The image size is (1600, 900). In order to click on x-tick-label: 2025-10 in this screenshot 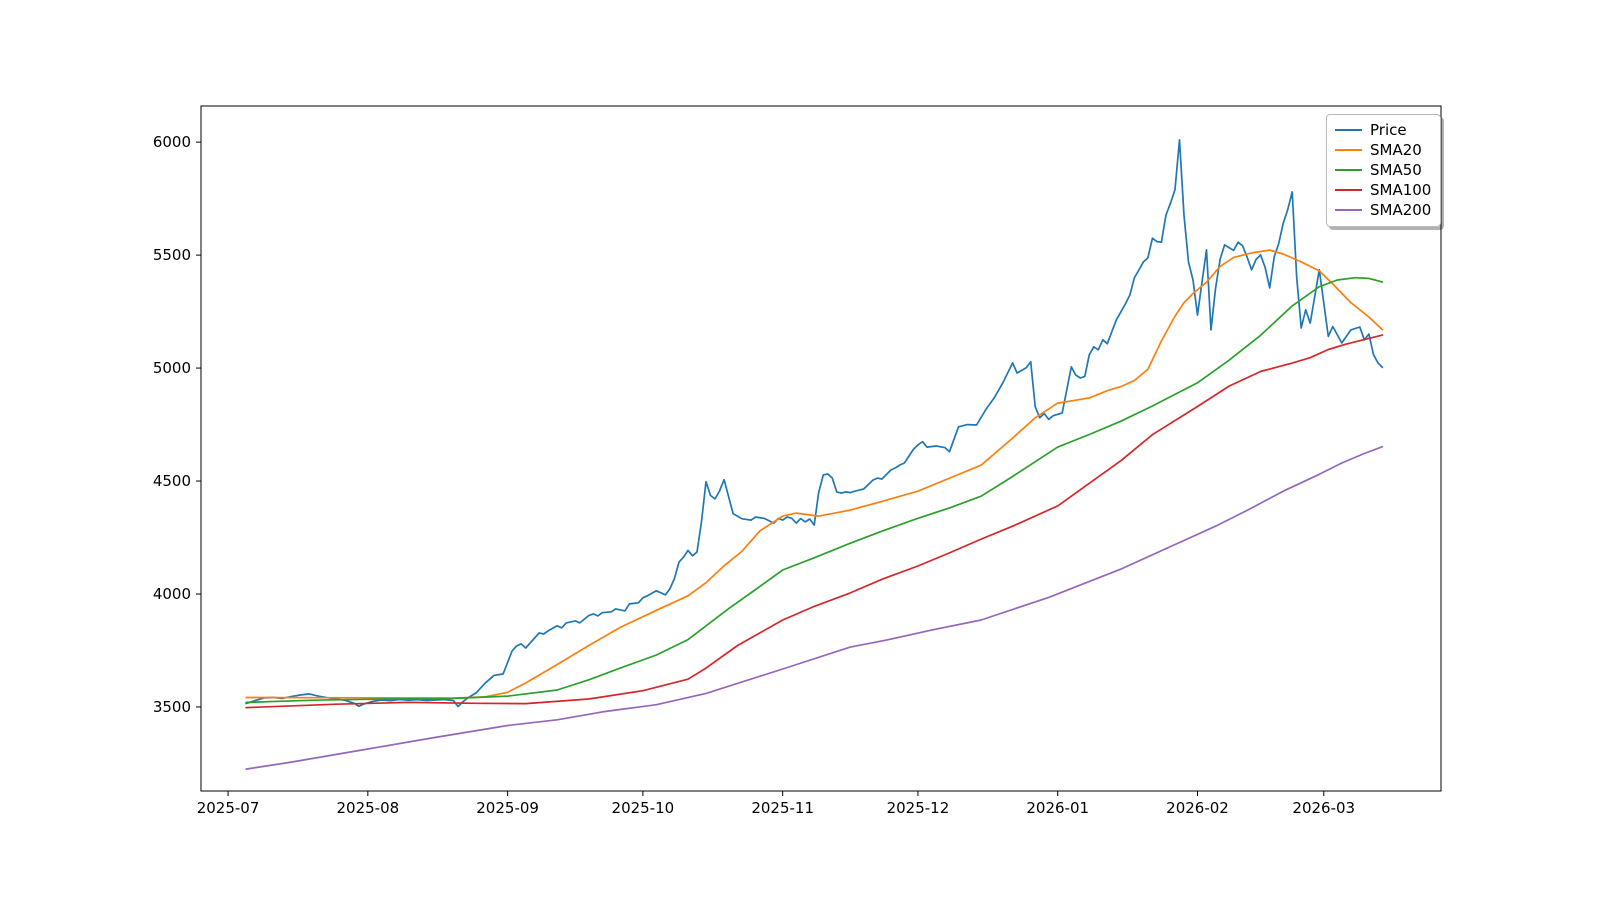, I will do `click(643, 808)`.